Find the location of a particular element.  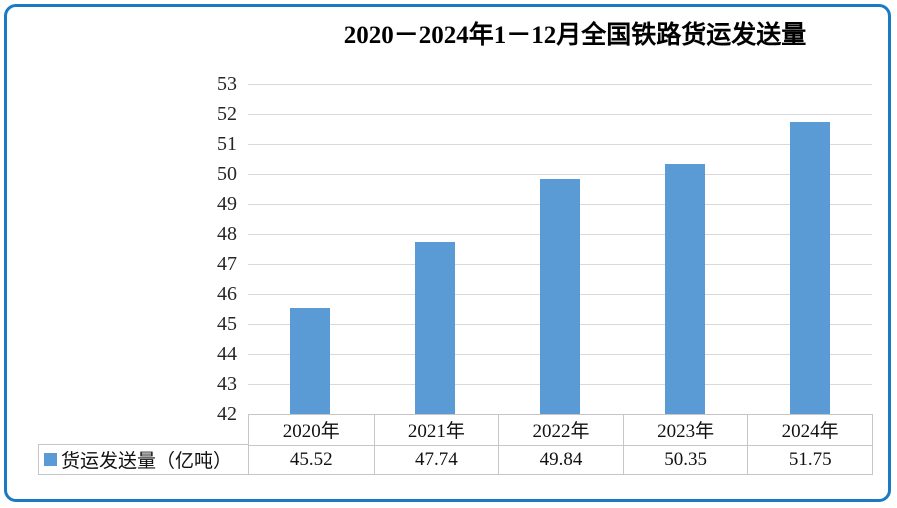

bar-2020年 is located at coordinates (310, 361).